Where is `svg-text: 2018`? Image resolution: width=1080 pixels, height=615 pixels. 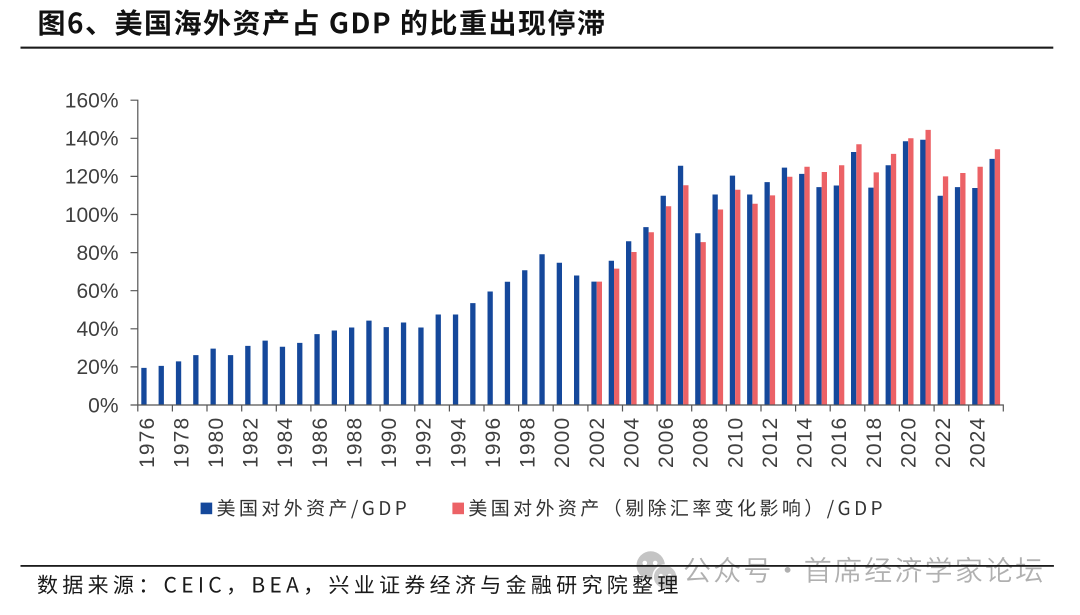 svg-text: 2018 is located at coordinates (874, 442).